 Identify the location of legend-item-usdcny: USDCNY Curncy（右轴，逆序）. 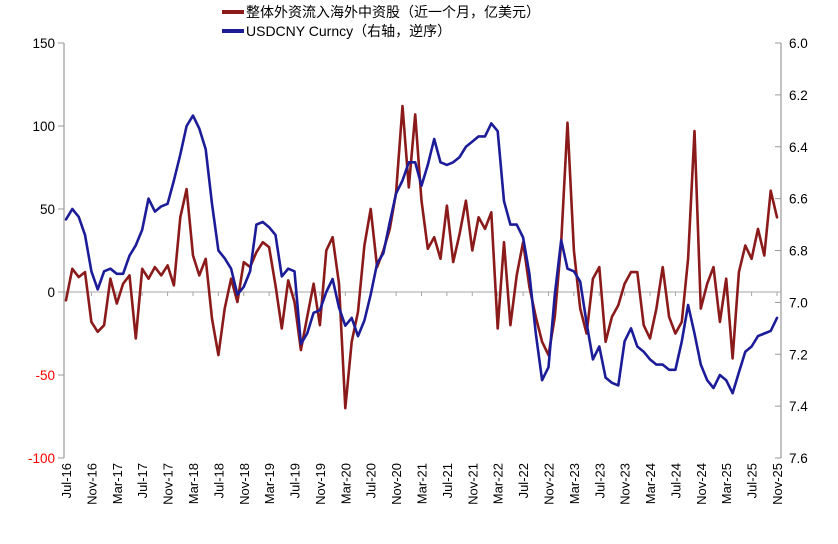
(381, 31).